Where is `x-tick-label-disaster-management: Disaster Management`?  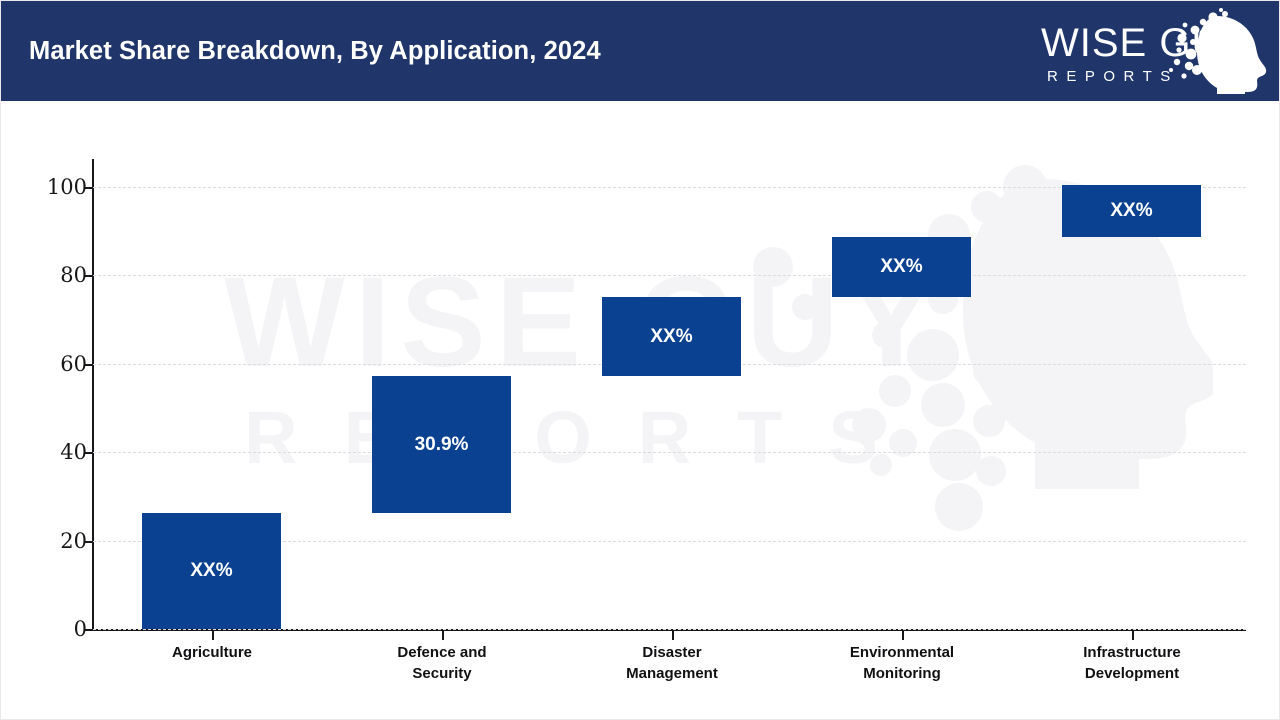 x-tick-label-disaster-management: Disaster Management is located at coordinates (672, 663).